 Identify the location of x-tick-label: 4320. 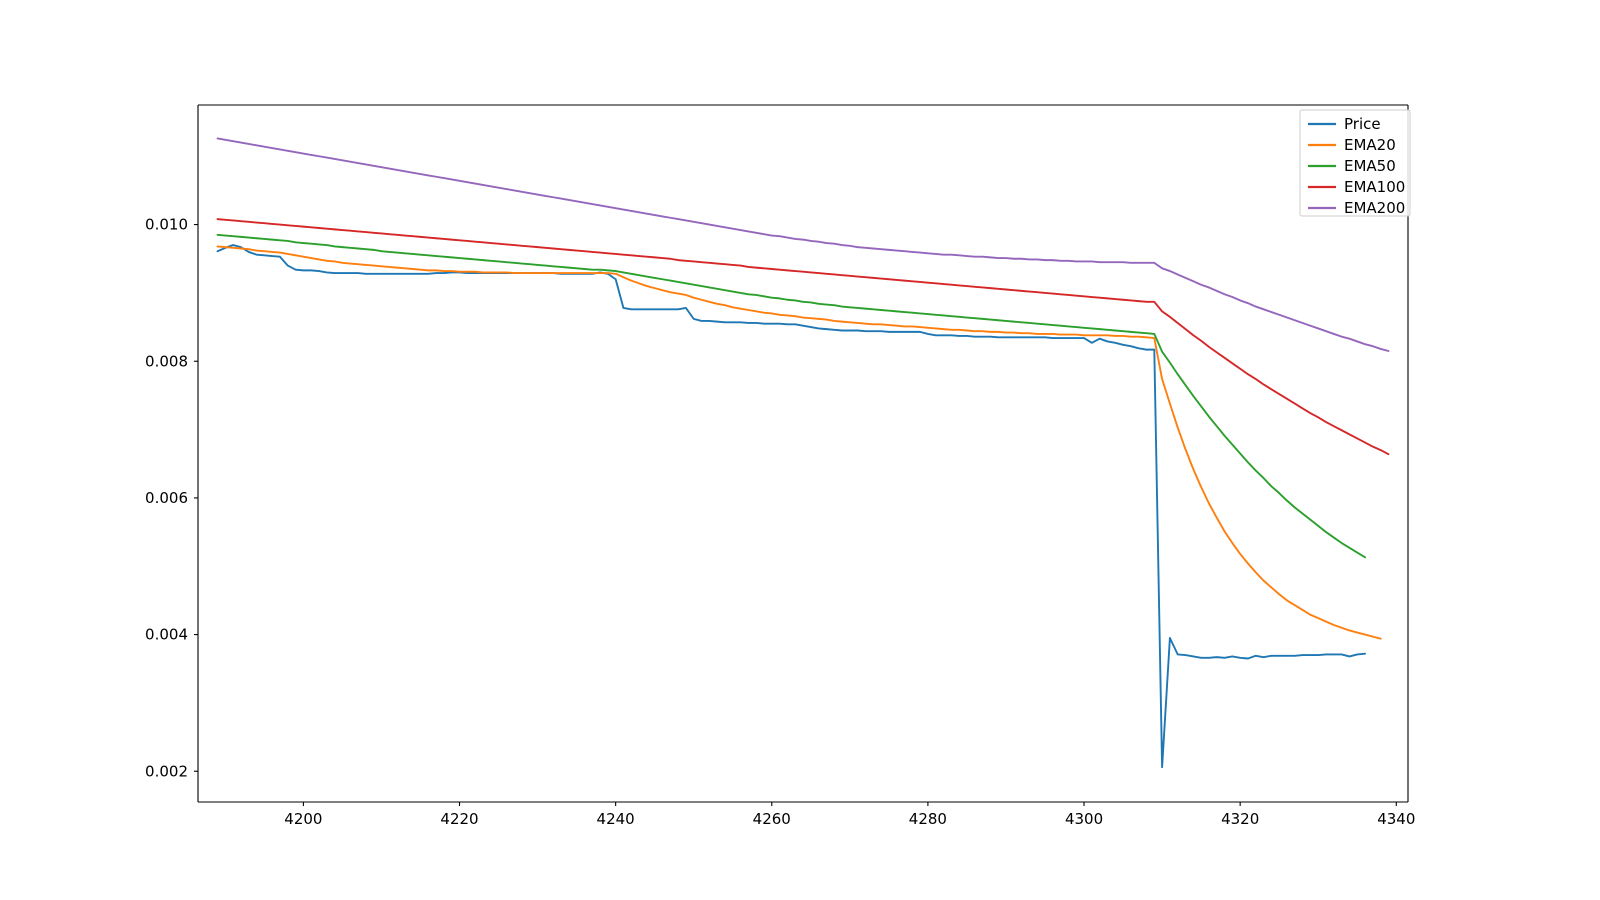
(1240, 819).